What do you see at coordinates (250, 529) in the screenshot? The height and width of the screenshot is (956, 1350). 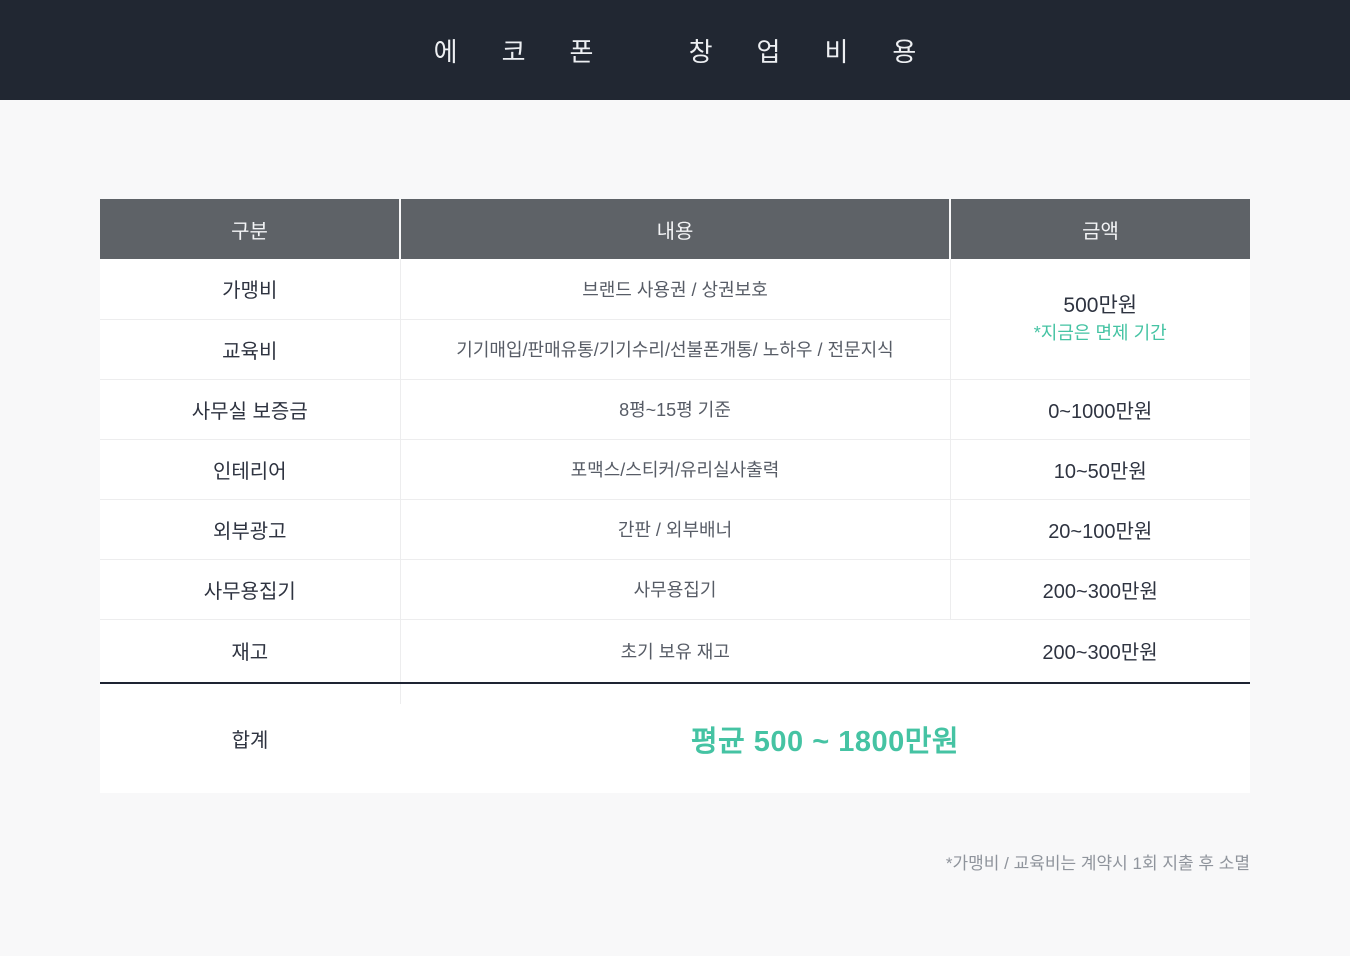 I see `category-cell: 외부광고` at bounding box center [250, 529].